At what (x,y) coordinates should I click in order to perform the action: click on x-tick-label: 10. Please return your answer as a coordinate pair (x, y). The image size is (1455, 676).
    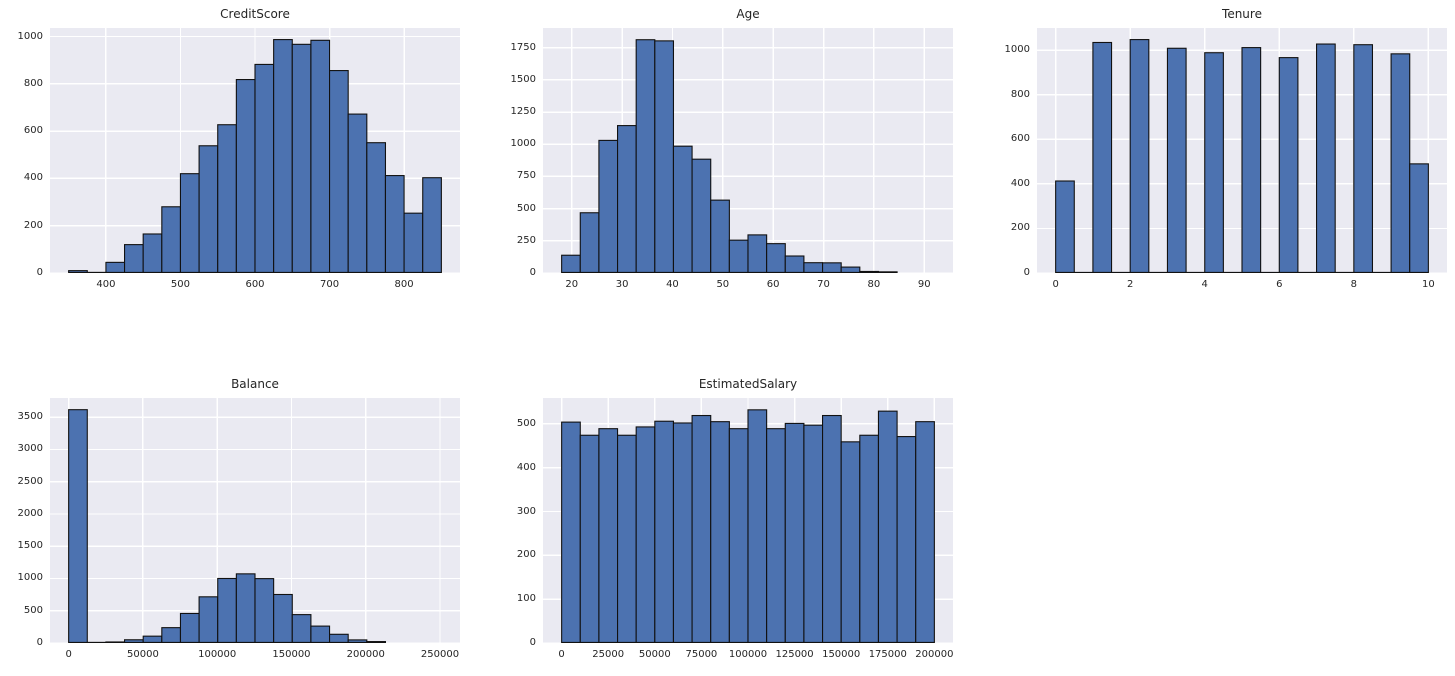
    Looking at the image, I should click on (1428, 284).